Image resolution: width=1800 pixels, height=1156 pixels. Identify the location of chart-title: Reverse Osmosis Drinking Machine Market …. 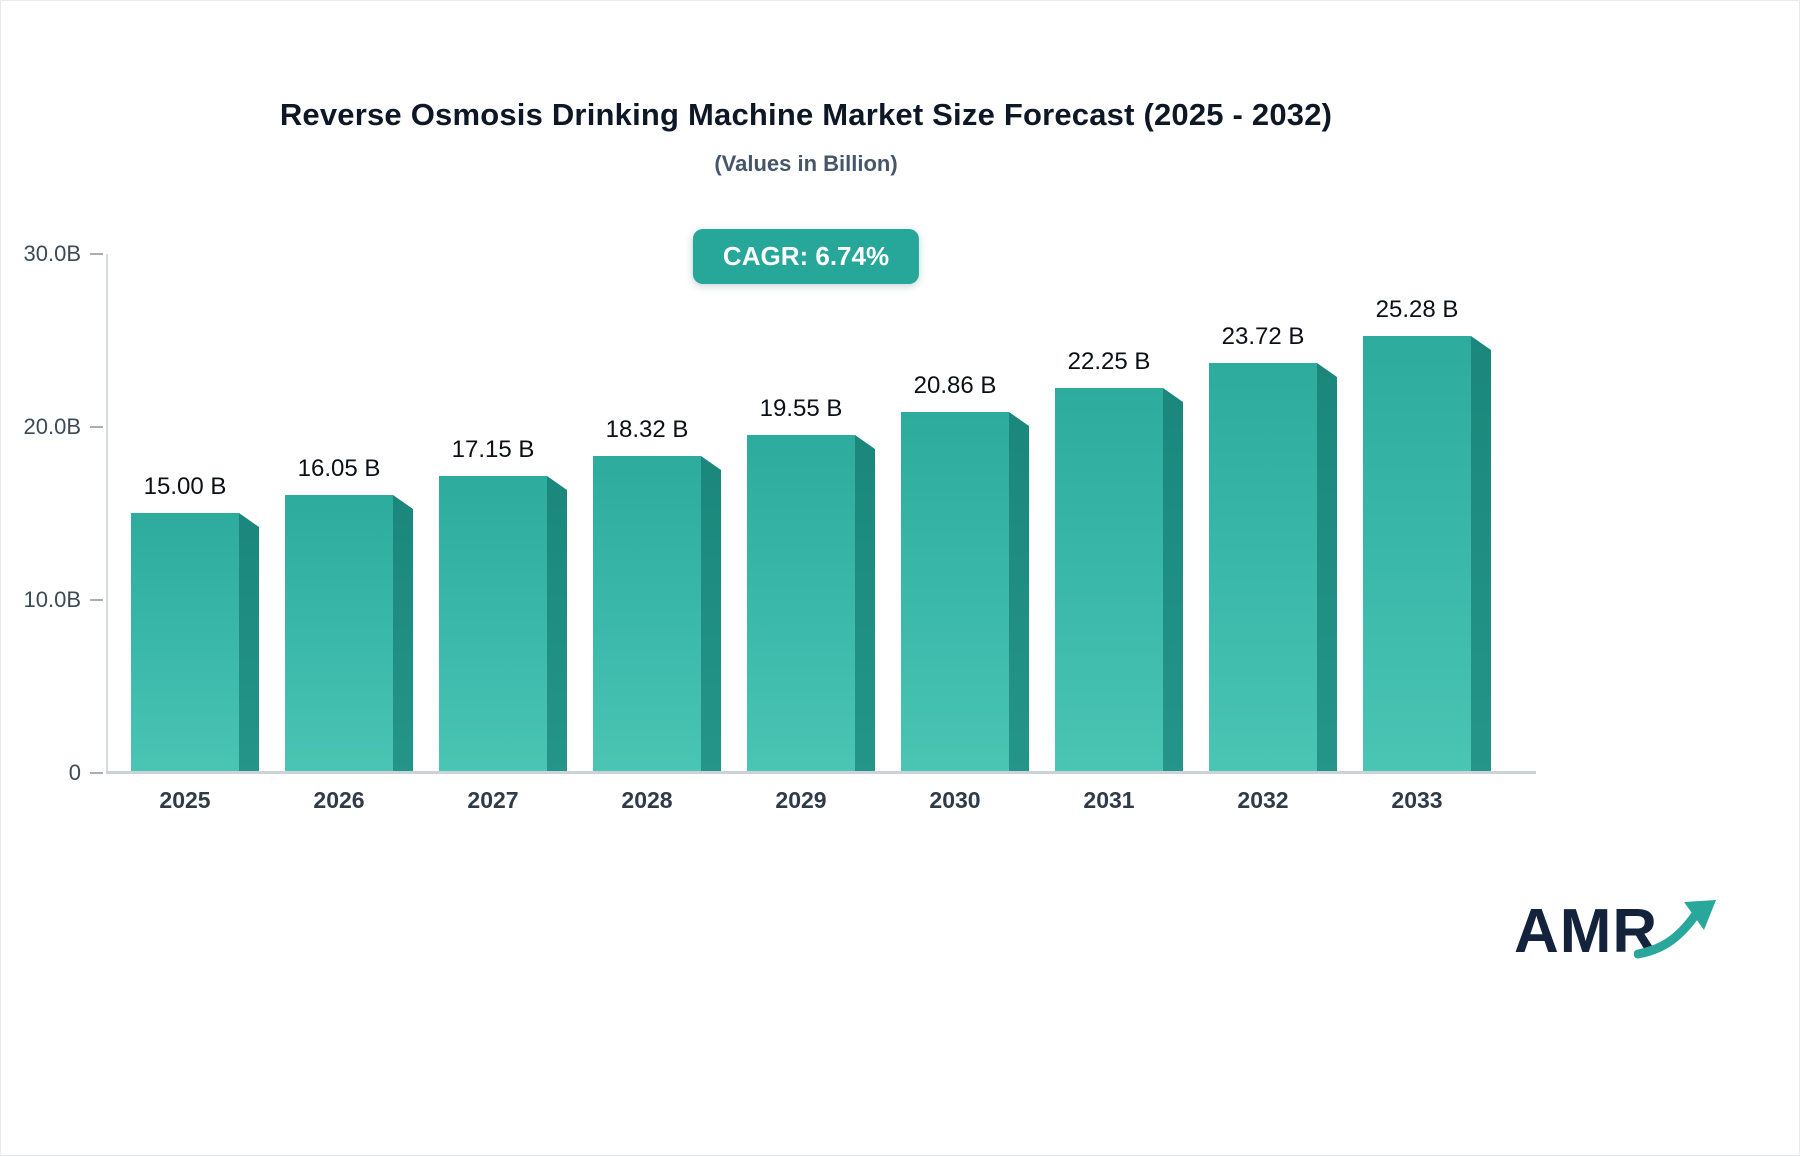
(806, 114).